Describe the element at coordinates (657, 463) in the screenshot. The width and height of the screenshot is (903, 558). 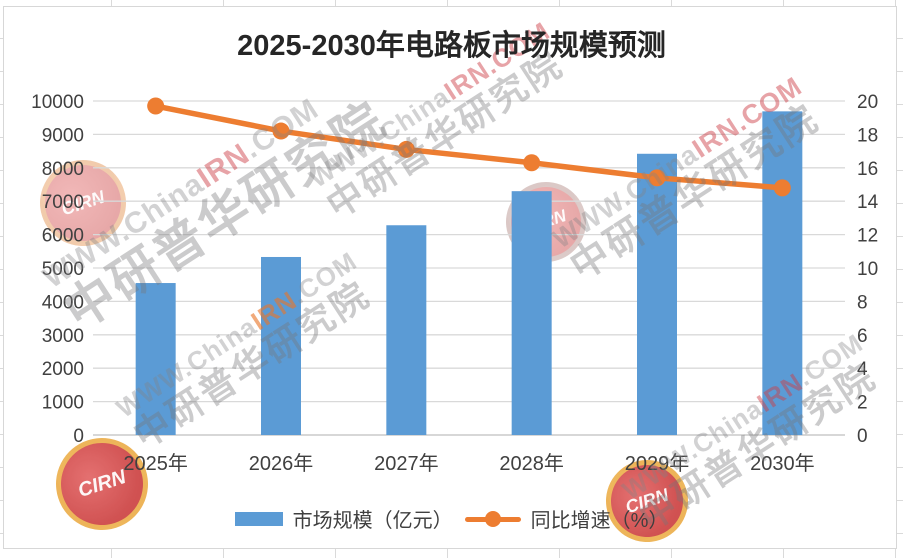
I see `x-axis-label: 2029年` at that location.